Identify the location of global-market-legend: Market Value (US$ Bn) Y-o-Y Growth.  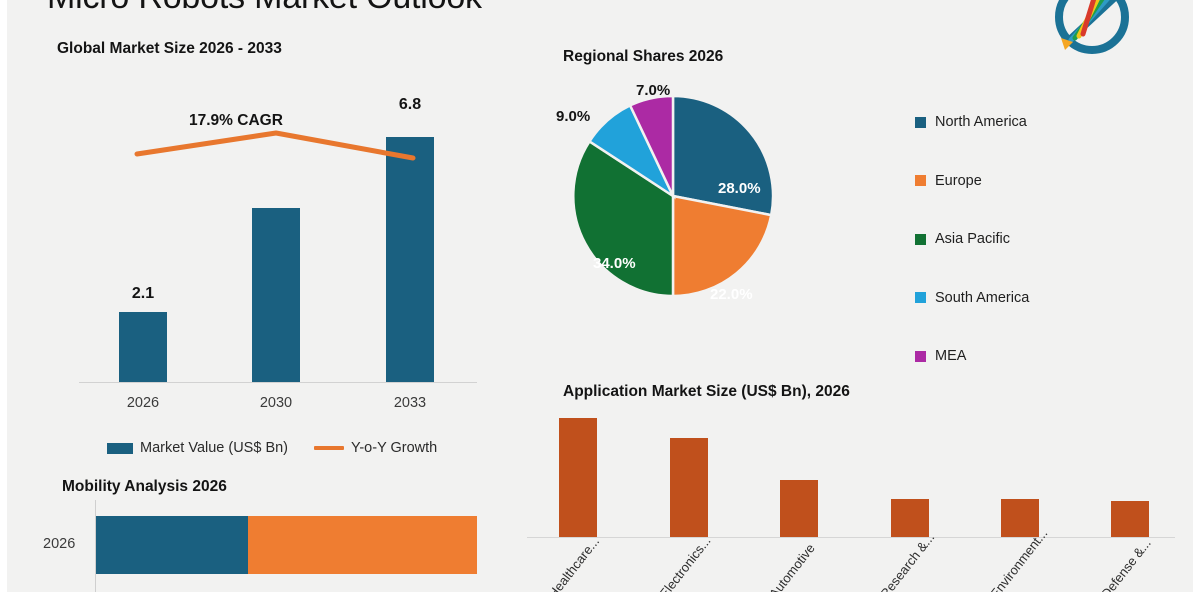
(272, 448).